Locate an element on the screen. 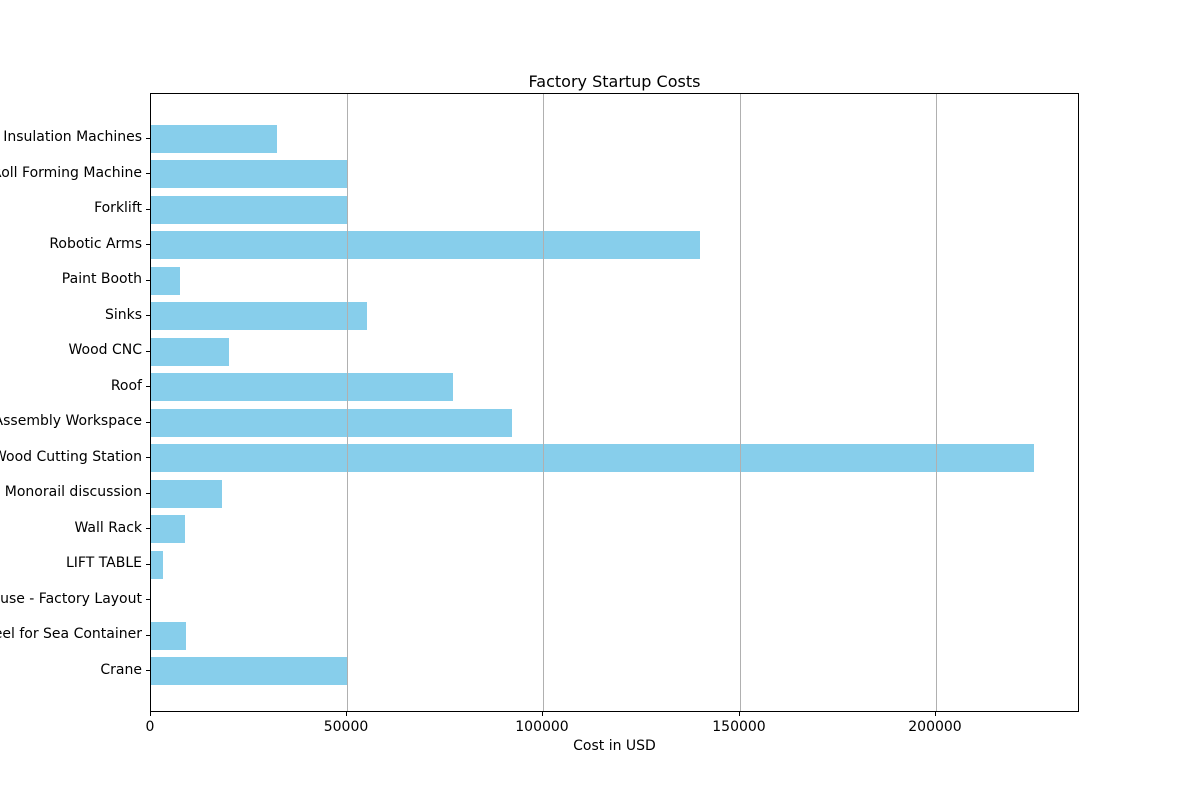 The height and width of the screenshot is (800, 1200). y-tick-label-wood-cnc: Wood CNC is located at coordinates (105, 350).